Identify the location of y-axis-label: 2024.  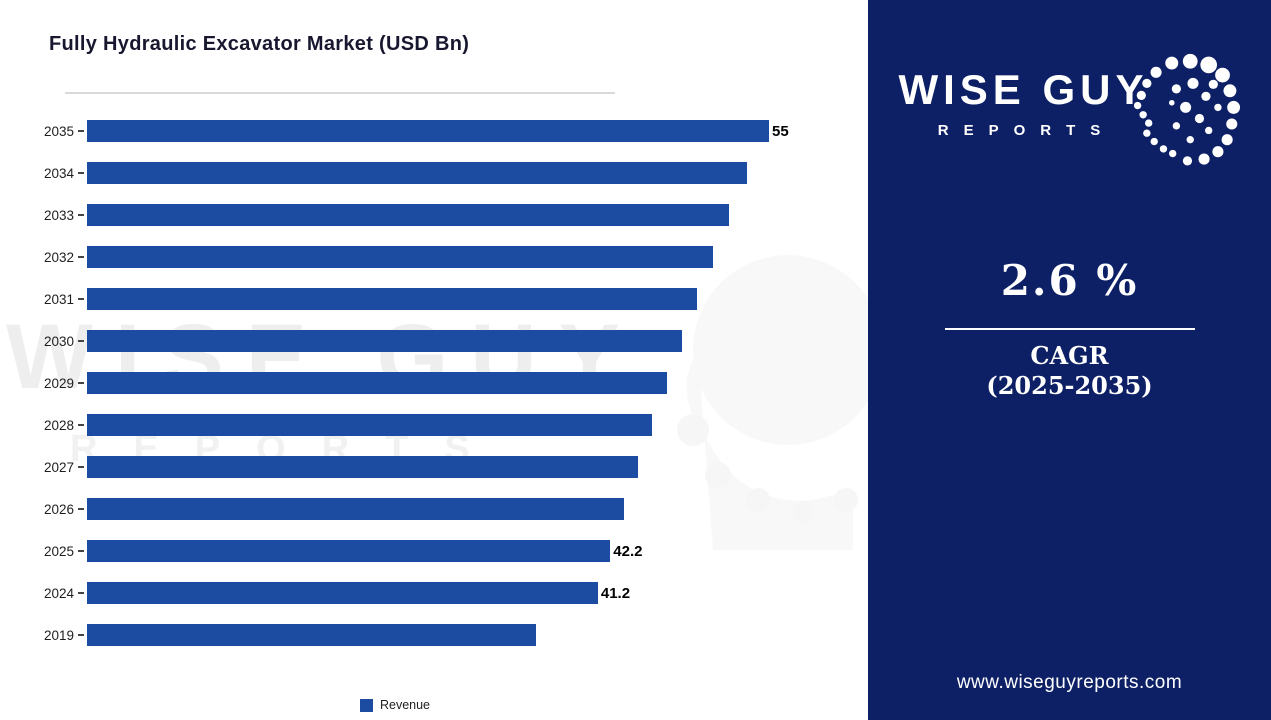
(58, 593).